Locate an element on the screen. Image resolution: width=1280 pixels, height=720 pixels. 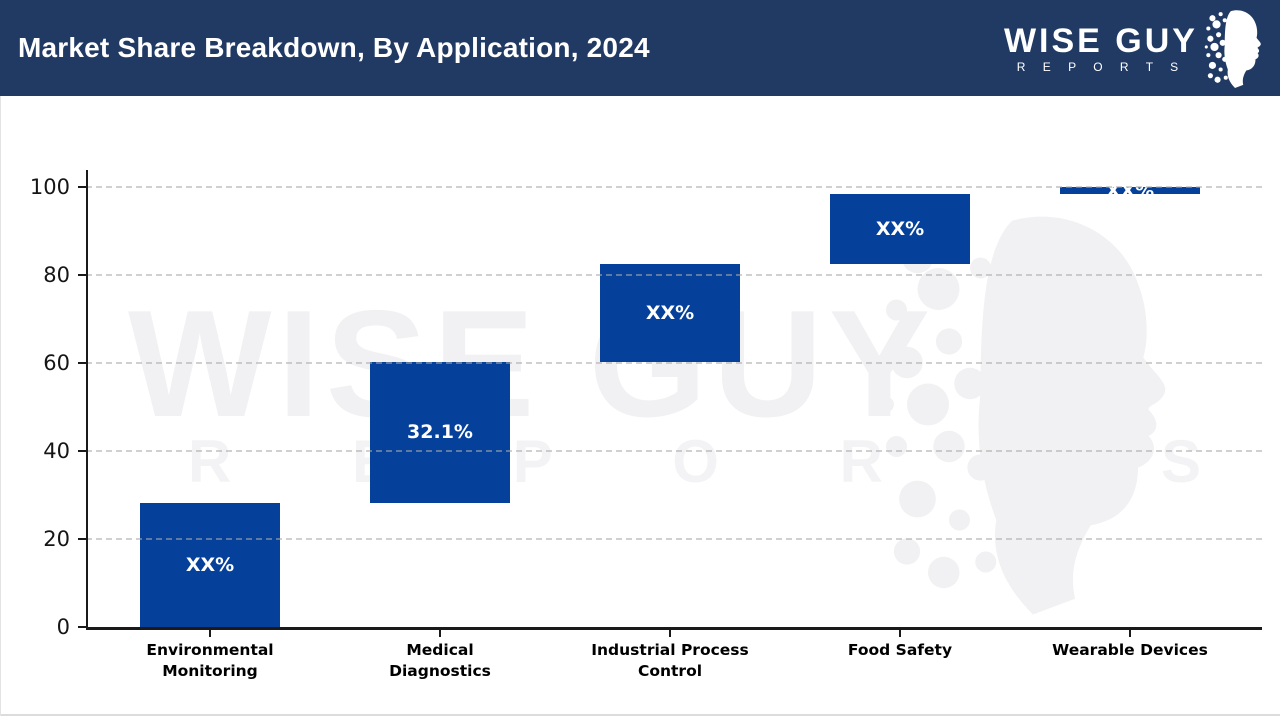
watermark-wordmark: WISE GUY is located at coordinates (532, 364).